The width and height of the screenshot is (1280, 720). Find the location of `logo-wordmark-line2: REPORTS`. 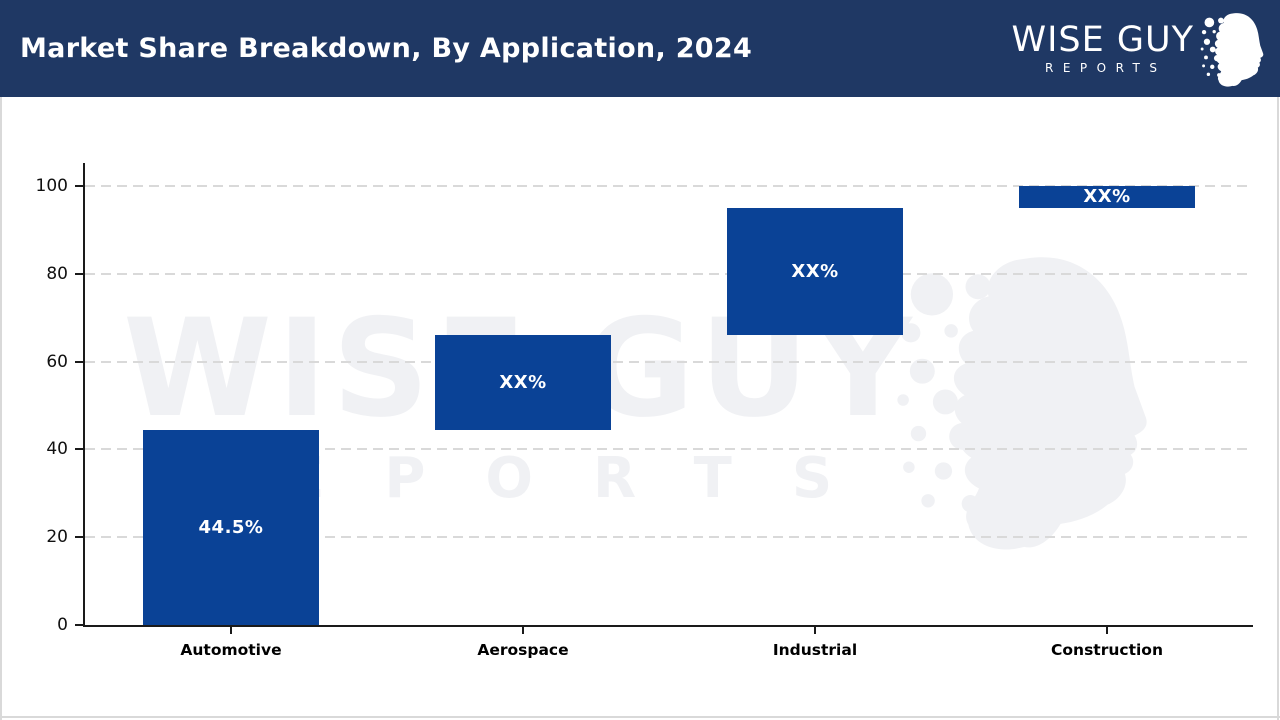

logo-wordmark-line2: REPORTS is located at coordinates (1105, 67).